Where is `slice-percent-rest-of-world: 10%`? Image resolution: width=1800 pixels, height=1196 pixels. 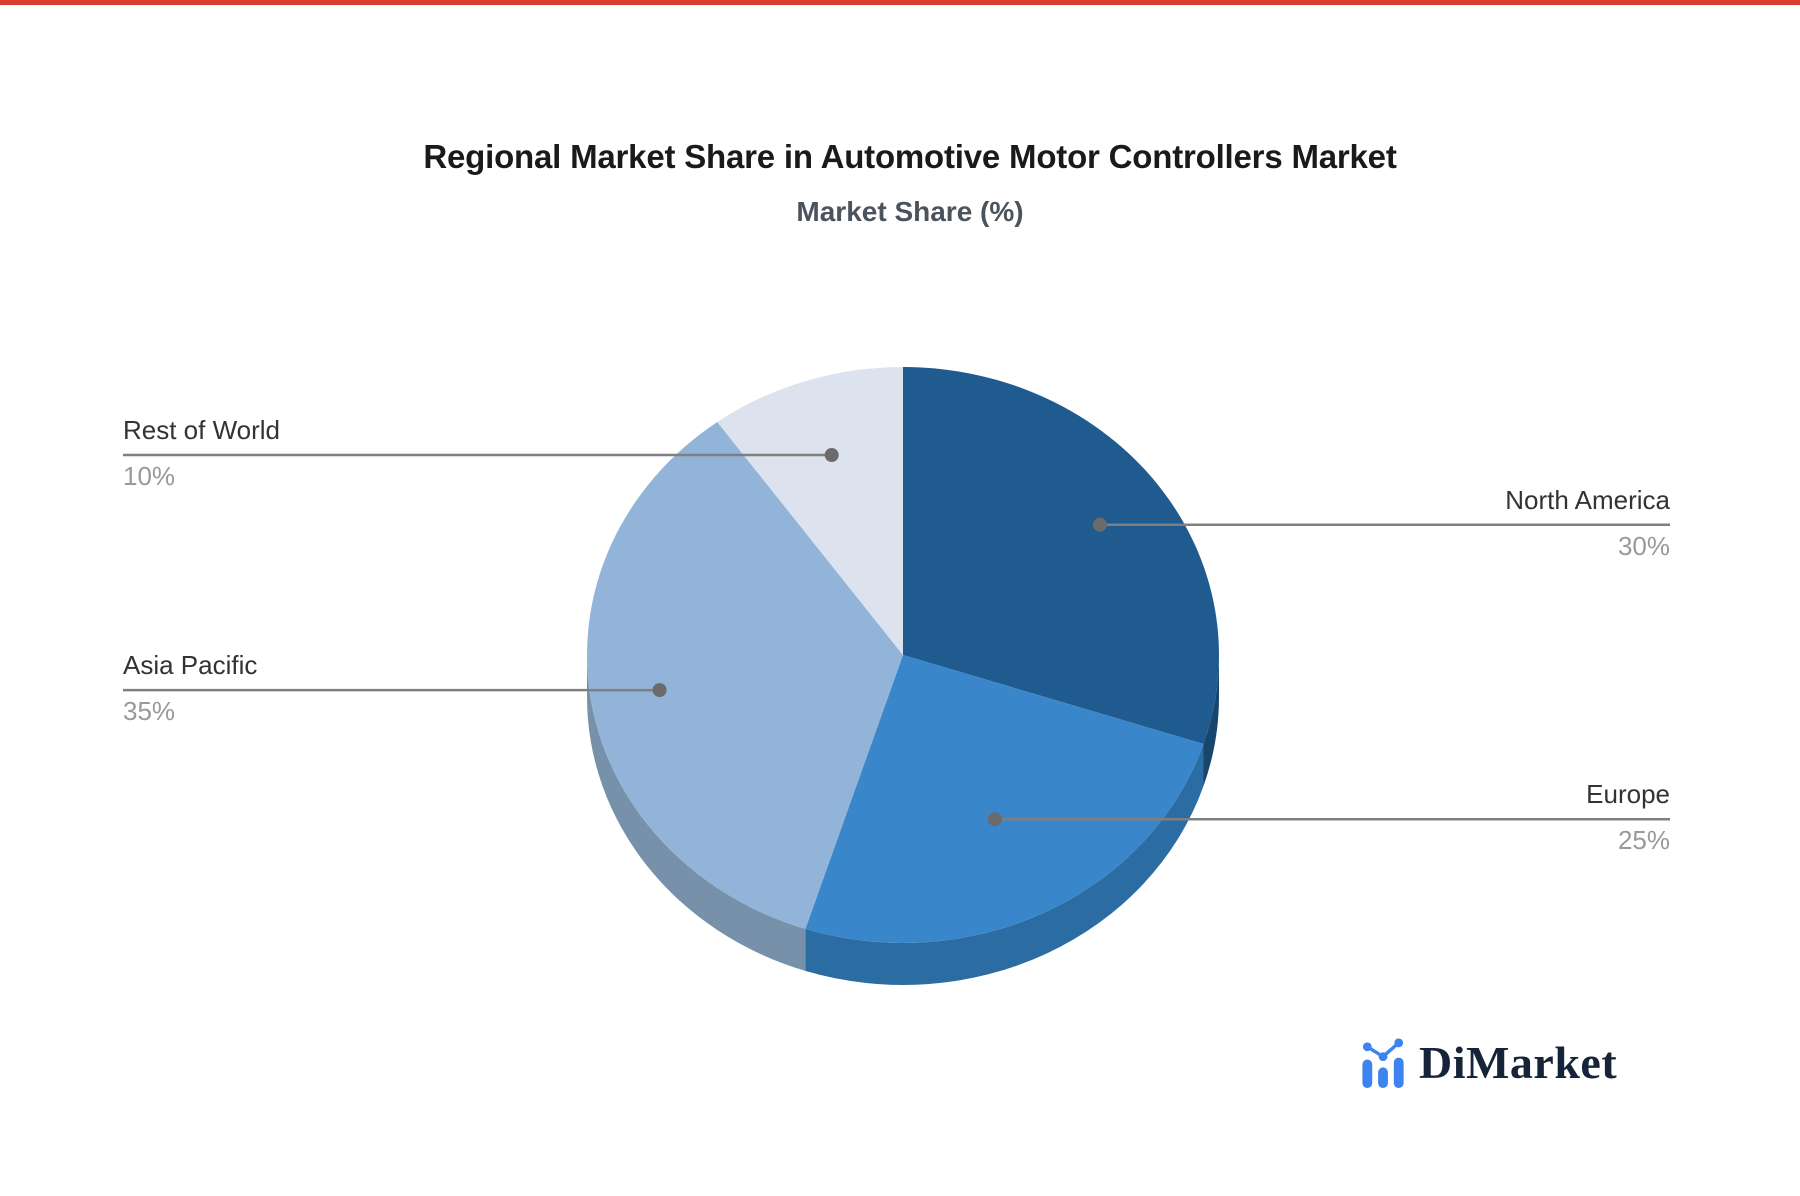 slice-percent-rest-of-world: 10% is located at coordinates (149, 476).